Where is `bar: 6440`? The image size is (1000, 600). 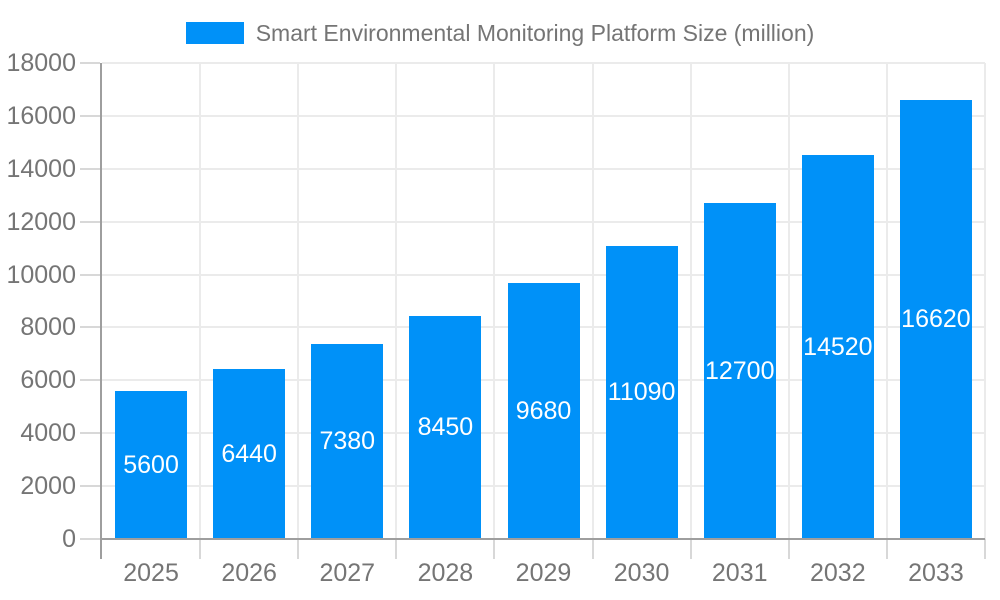
bar: 6440 is located at coordinates (249, 453).